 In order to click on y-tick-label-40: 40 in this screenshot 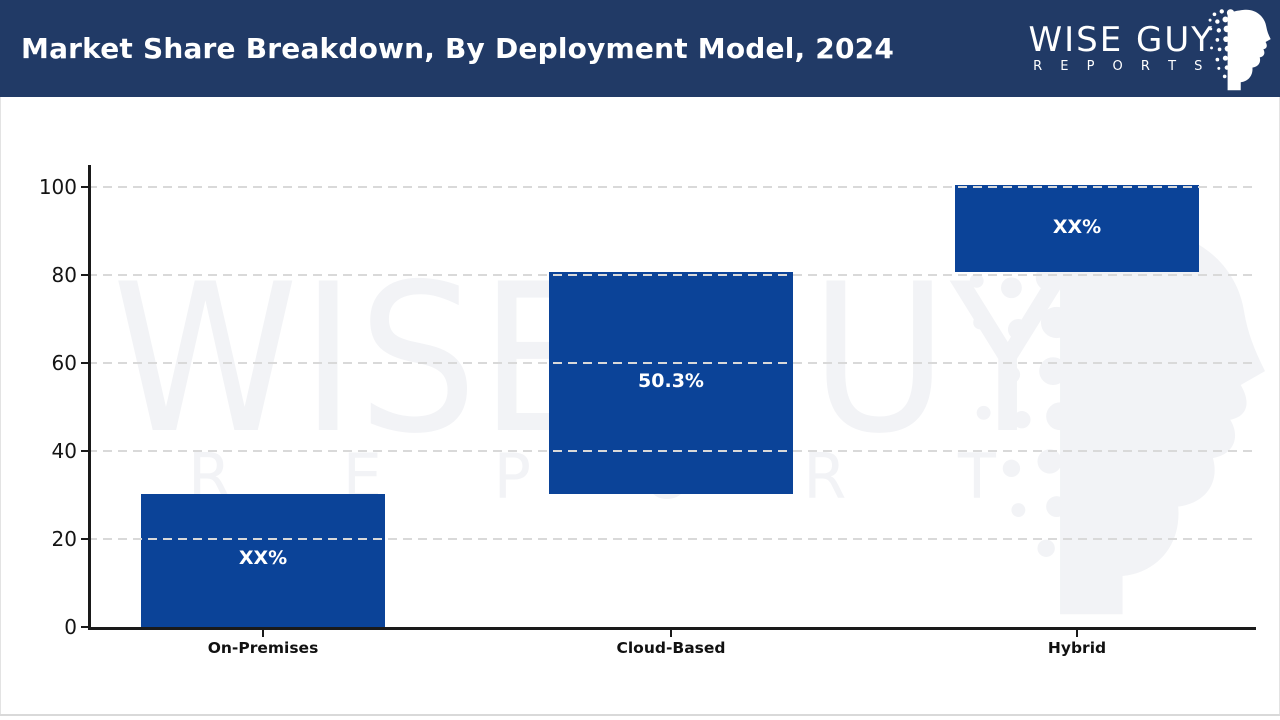, I will do `click(64, 451)`.